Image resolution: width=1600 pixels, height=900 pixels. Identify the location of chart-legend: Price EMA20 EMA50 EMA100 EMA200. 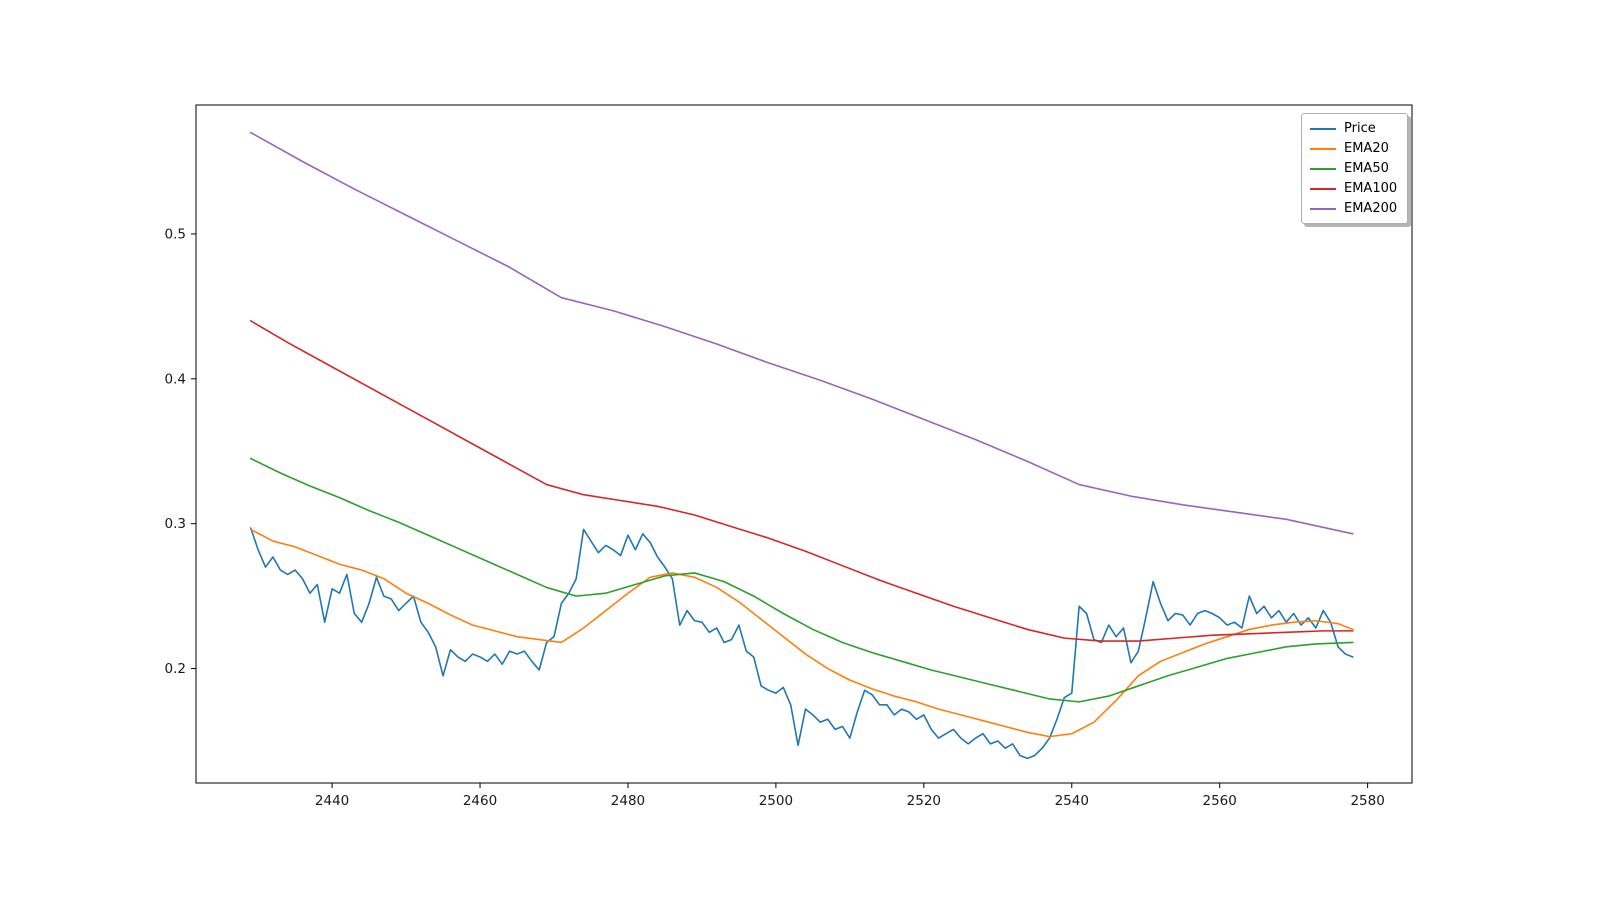
(1355, 168).